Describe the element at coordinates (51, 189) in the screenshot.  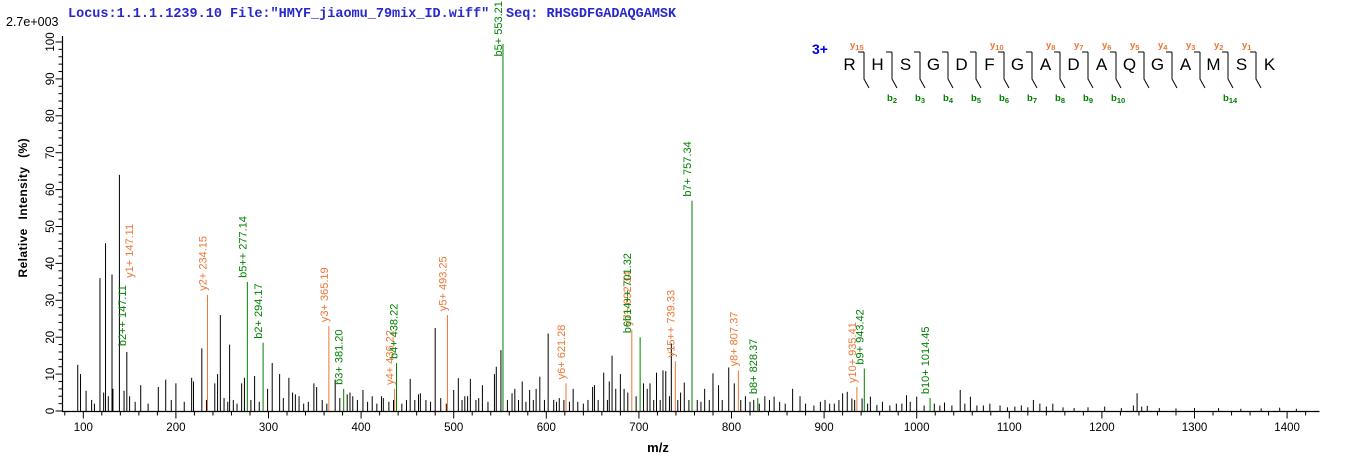
I see `y-tick-label: 60` at that location.